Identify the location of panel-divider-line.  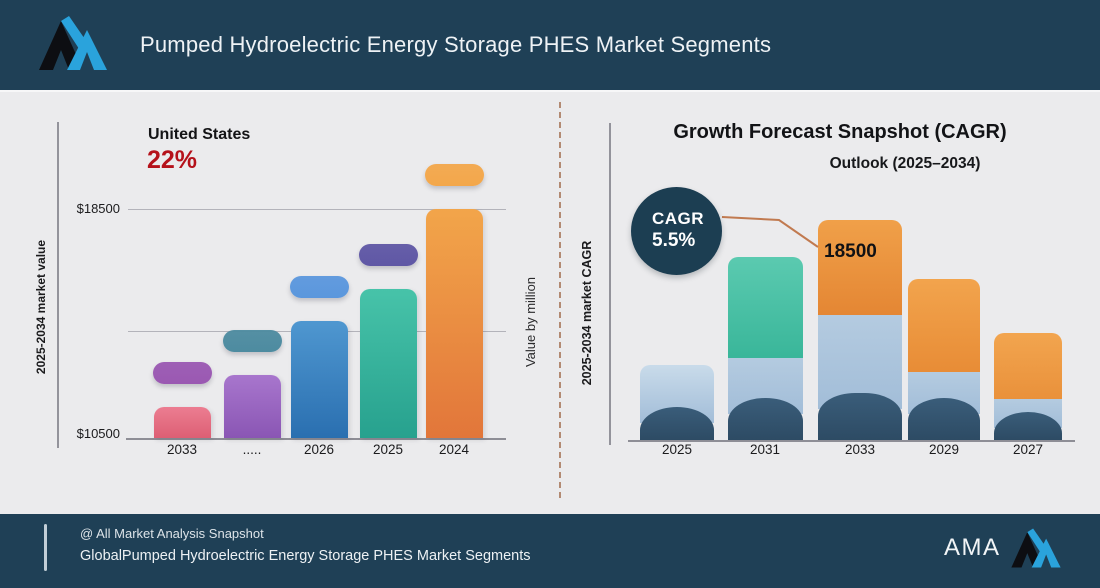
(560, 300).